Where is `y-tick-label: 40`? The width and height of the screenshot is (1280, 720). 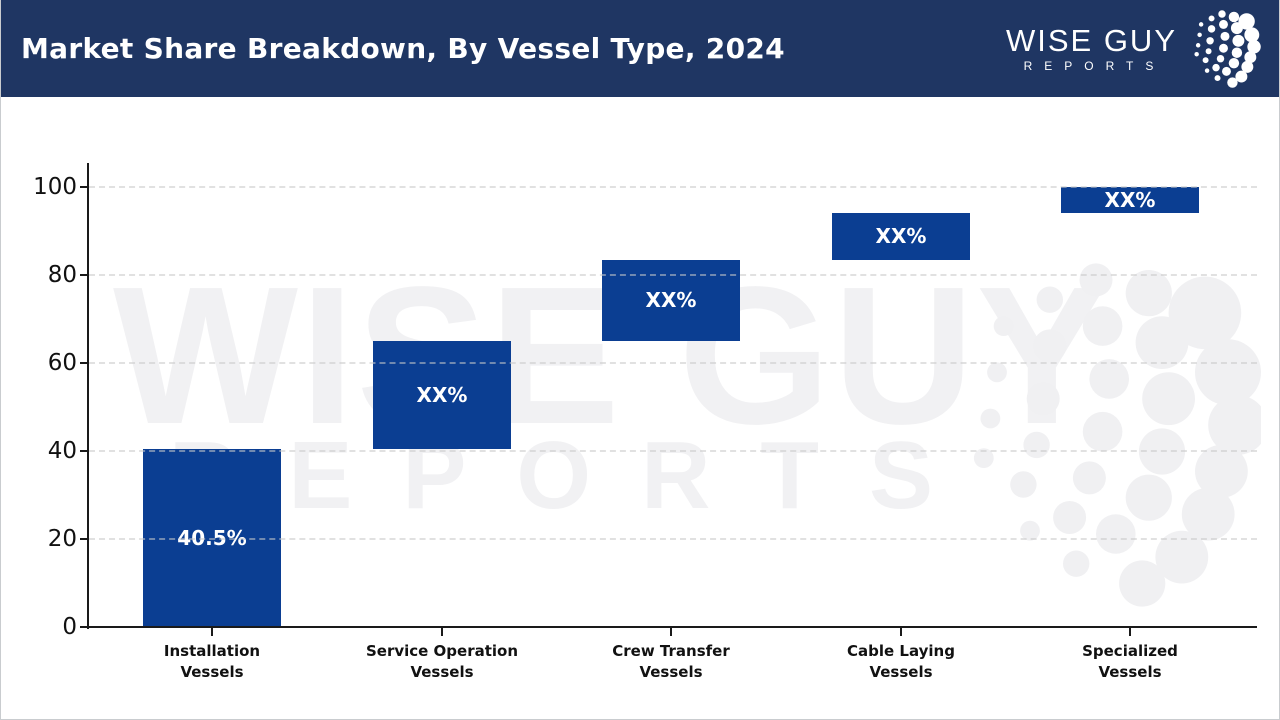 y-tick-label: 40 is located at coordinates (62, 451).